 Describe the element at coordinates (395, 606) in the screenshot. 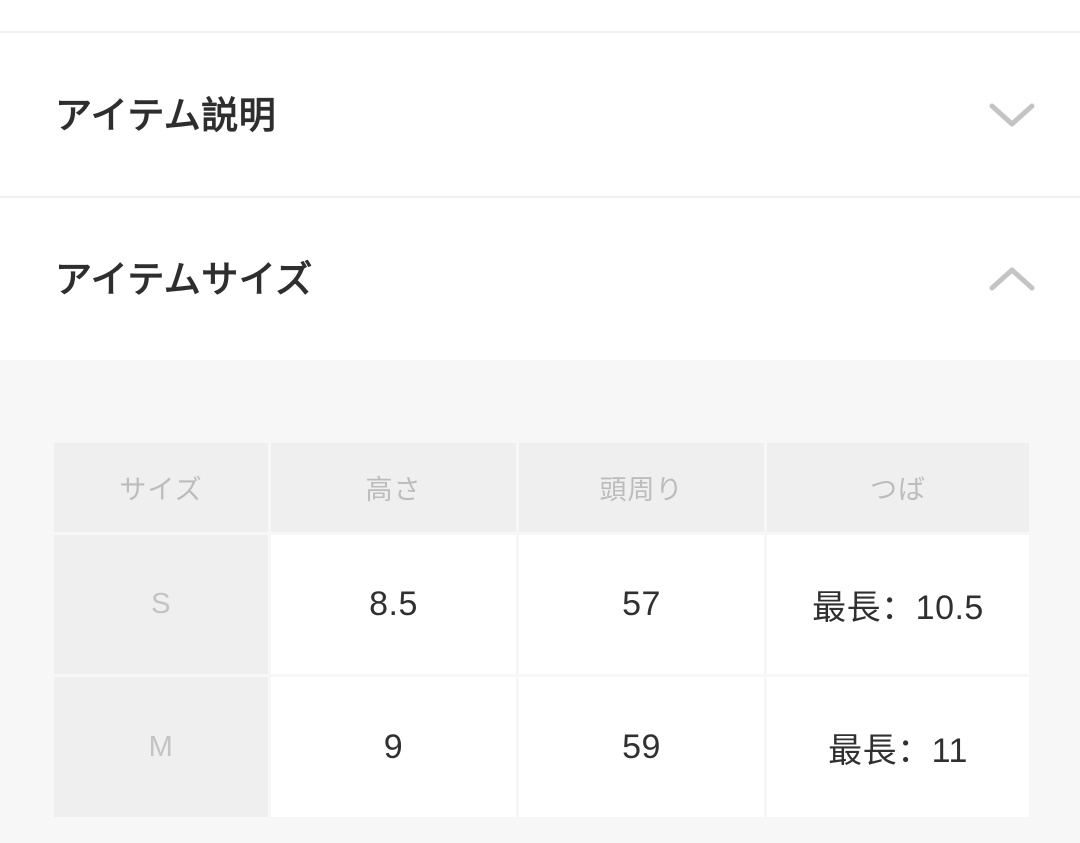

I see `cell-height: 8.5` at that location.